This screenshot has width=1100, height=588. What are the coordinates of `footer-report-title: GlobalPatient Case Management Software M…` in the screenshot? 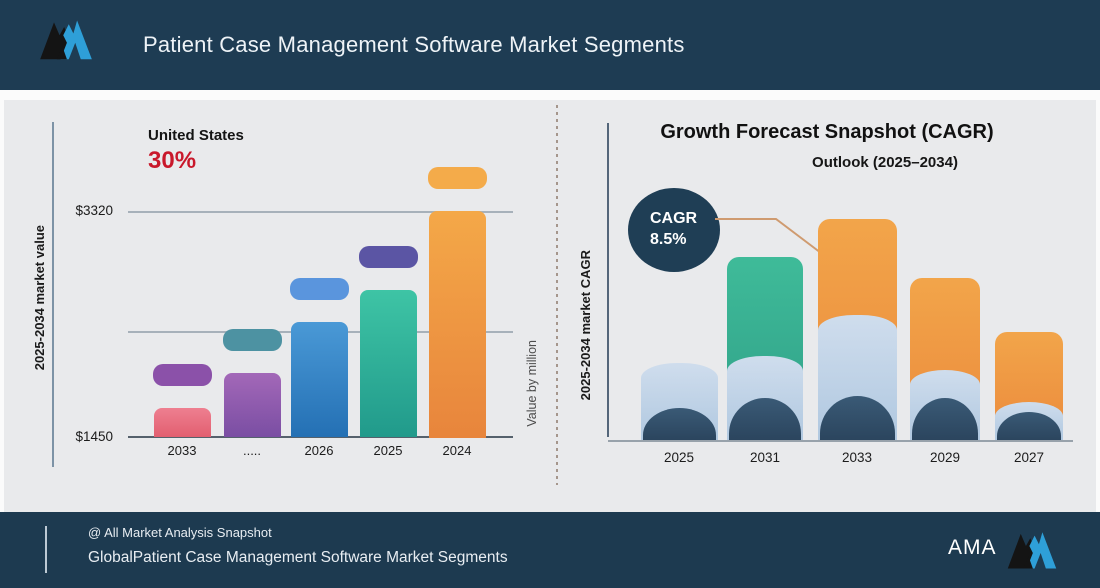 It's located at (298, 557).